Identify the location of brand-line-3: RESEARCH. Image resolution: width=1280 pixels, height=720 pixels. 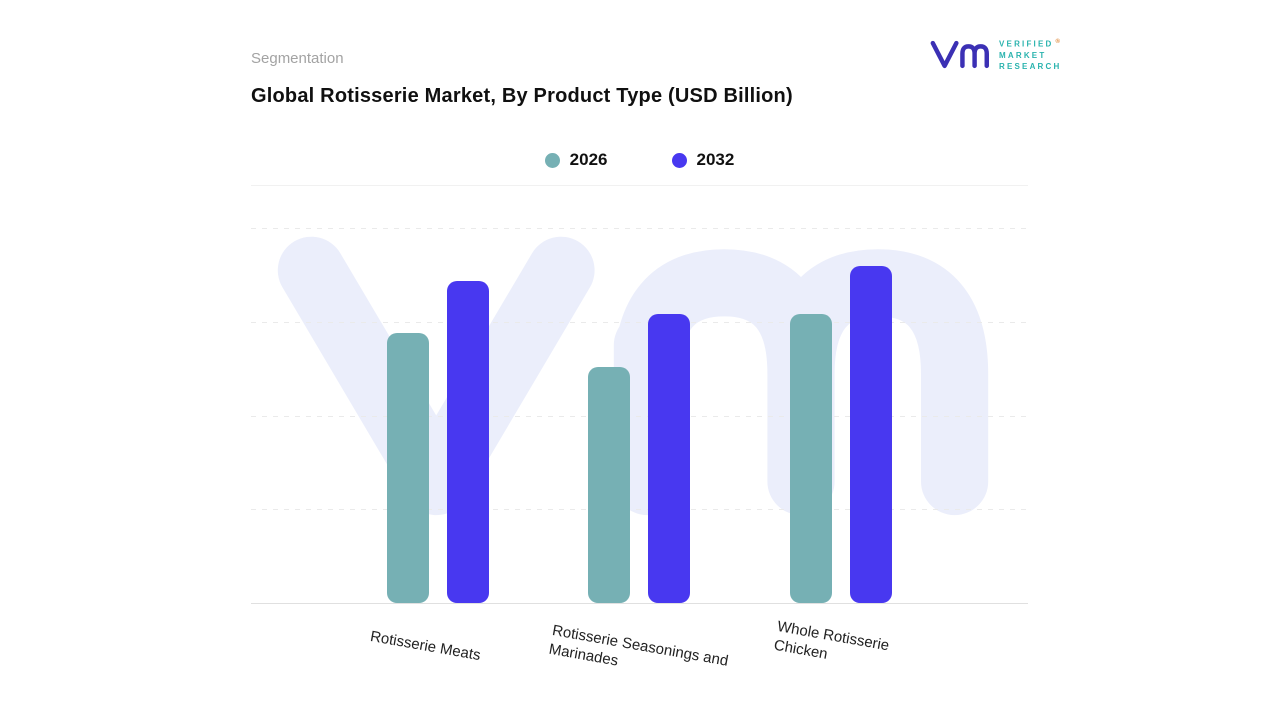
(1030, 66).